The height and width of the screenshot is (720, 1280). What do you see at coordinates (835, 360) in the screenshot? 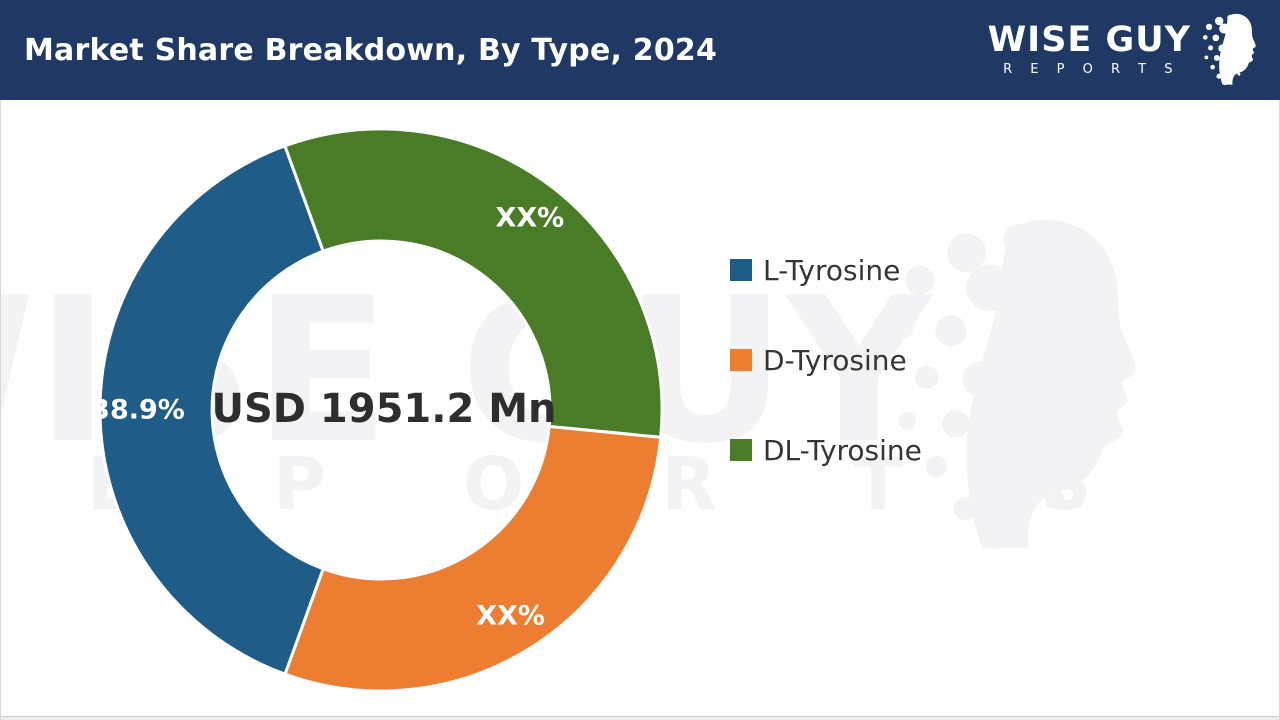
I see `legend-label: D-Tyrosine` at bounding box center [835, 360].